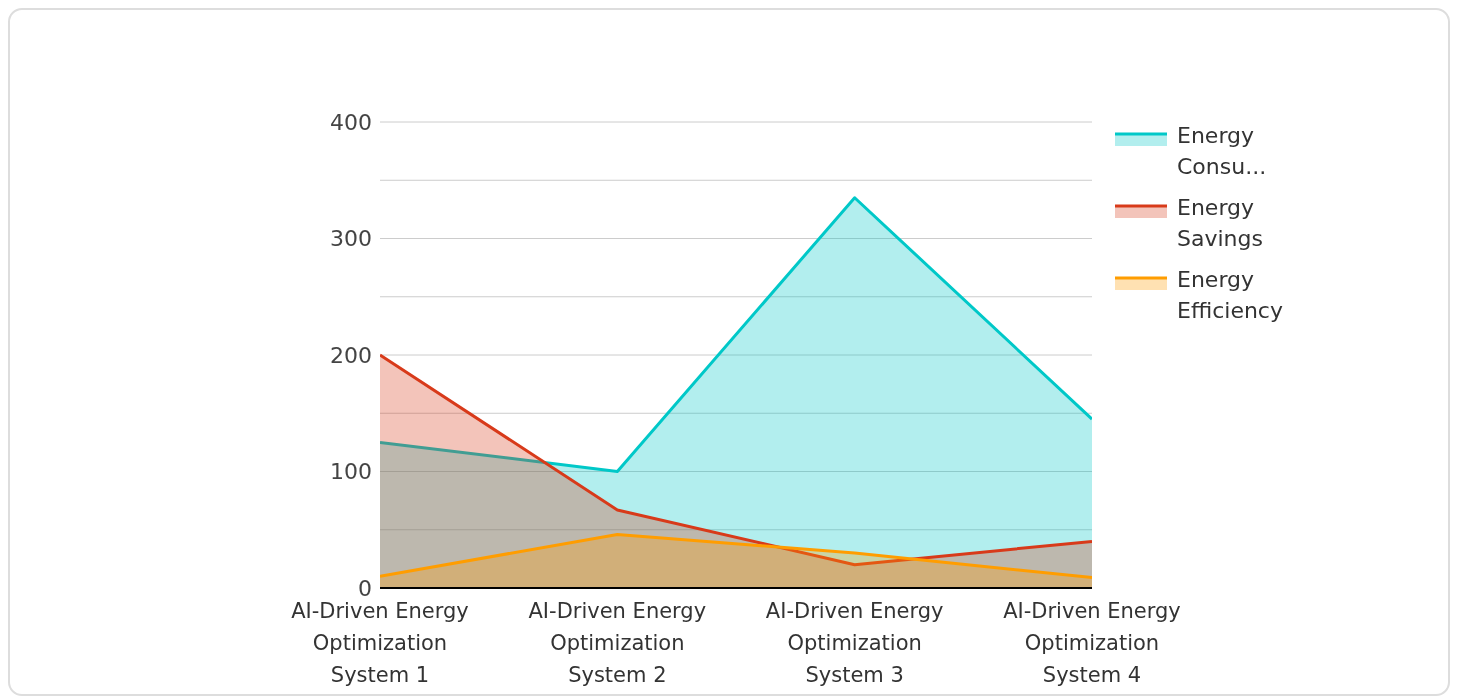 This screenshot has width=1458, height=696. Describe the element at coordinates (617, 643) in the screenshot. I see `x-tick-label: AI-Driven Energy Optimization System 2` at that location.